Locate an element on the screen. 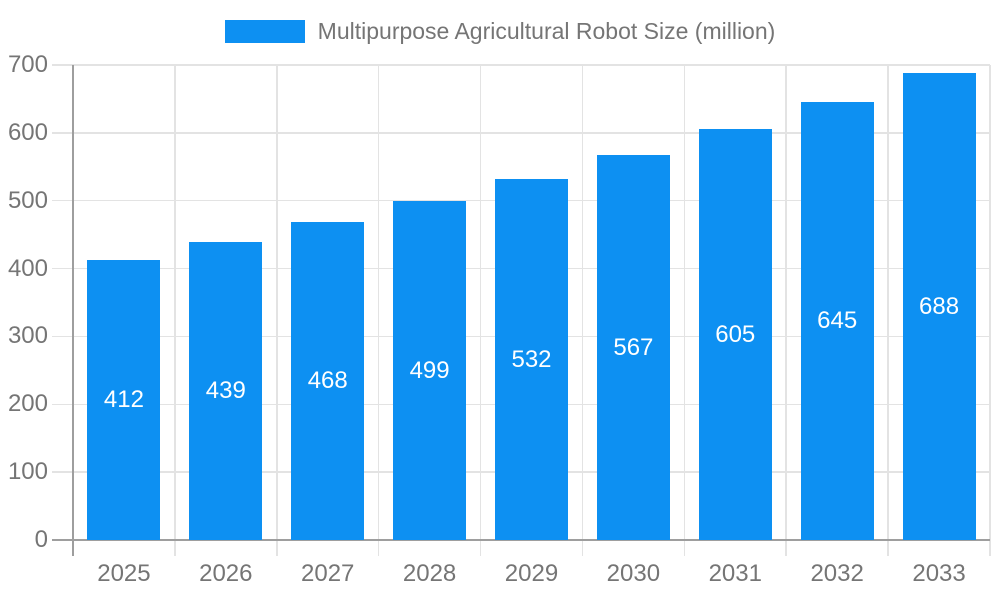 This screenshot has width=1000, height=600. bar: 499 is located at coordinates (430, 370).